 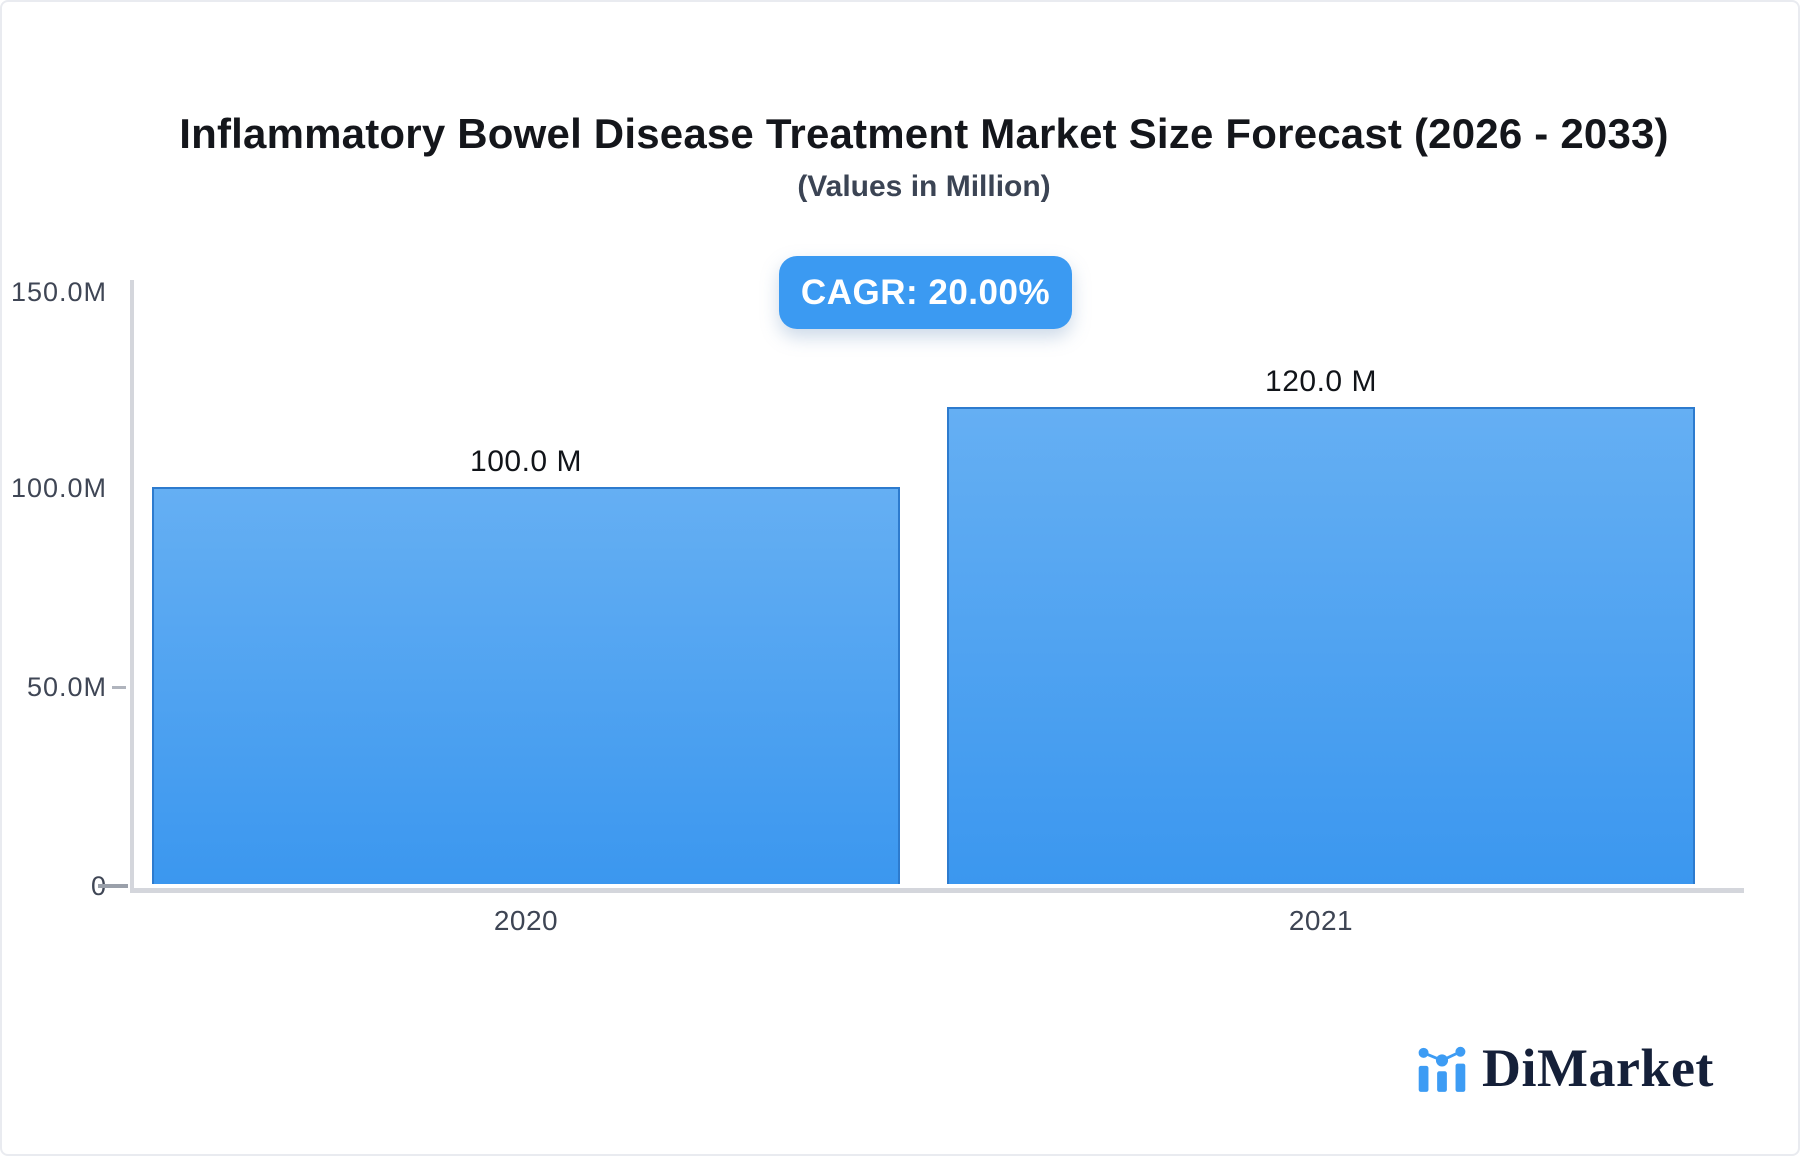 What do you see at coordinates (66, 687) in the screenshot?
I see `y-axis-tick-label-50: 50.0M` at bounding box center [66, 687].